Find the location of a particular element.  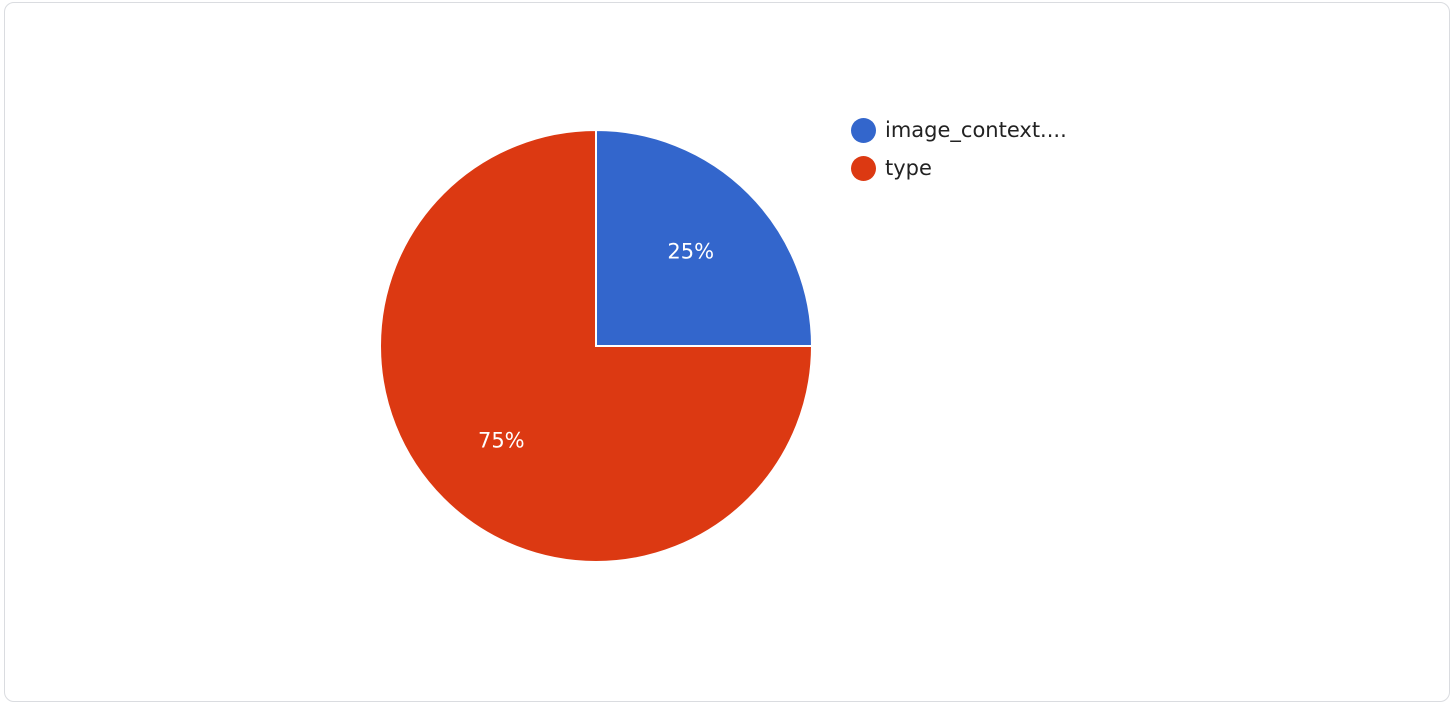

legend-swatch-type is located at coordinates (863, 168).